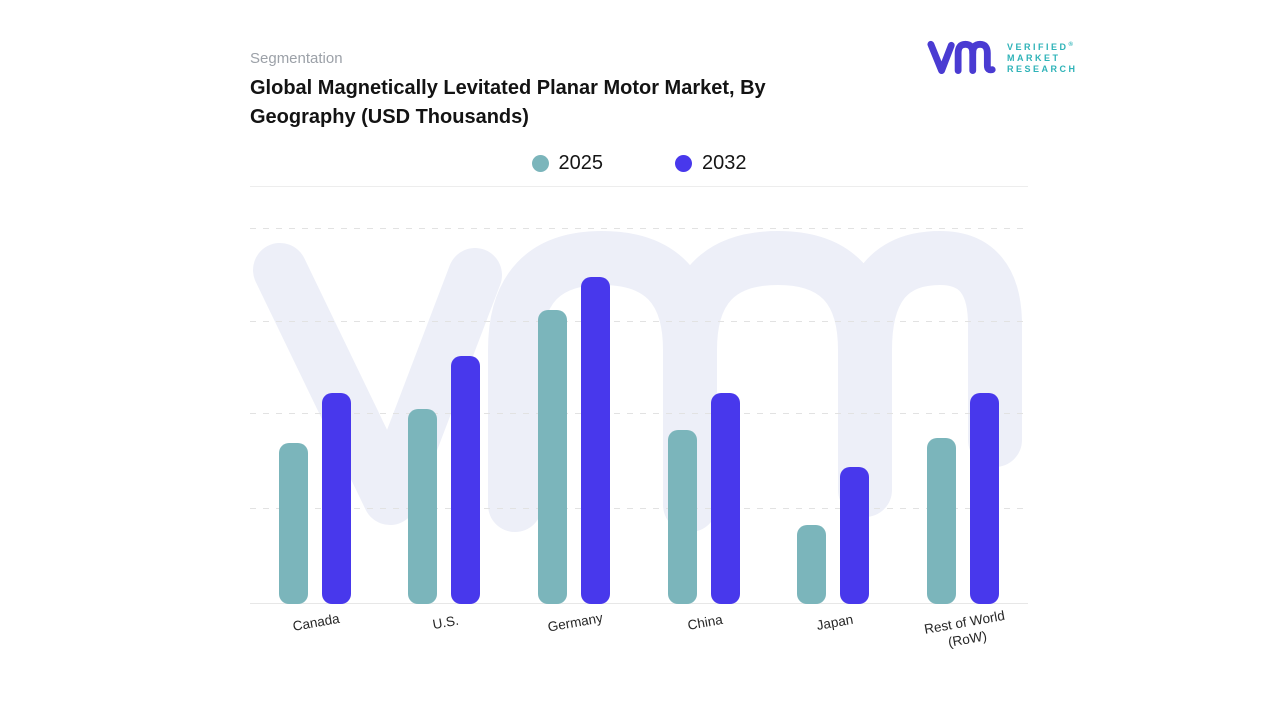  What do you see at coordinates (961, 57) in the screenshot?
I see `vmr-monogram-icon` at bounding box center [961, 57].